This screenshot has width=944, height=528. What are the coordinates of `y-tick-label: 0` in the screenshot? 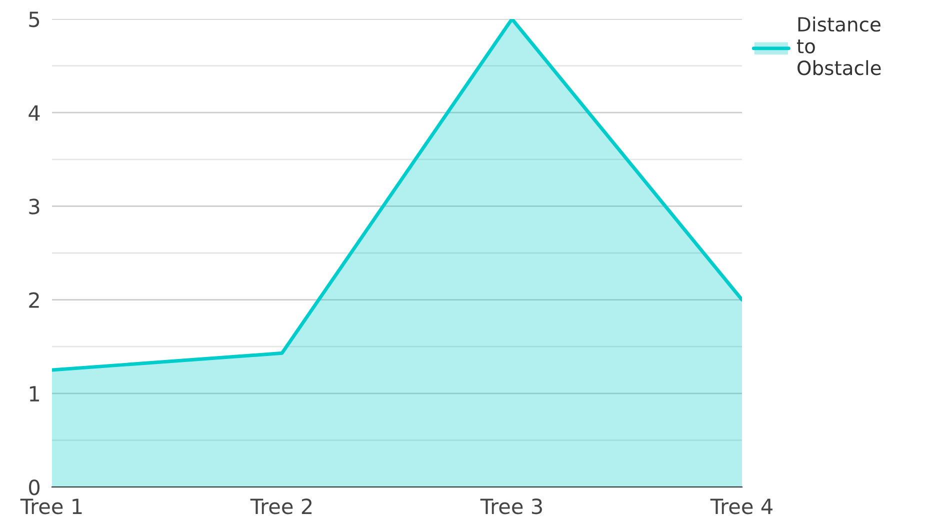 It's located at (34, 487).